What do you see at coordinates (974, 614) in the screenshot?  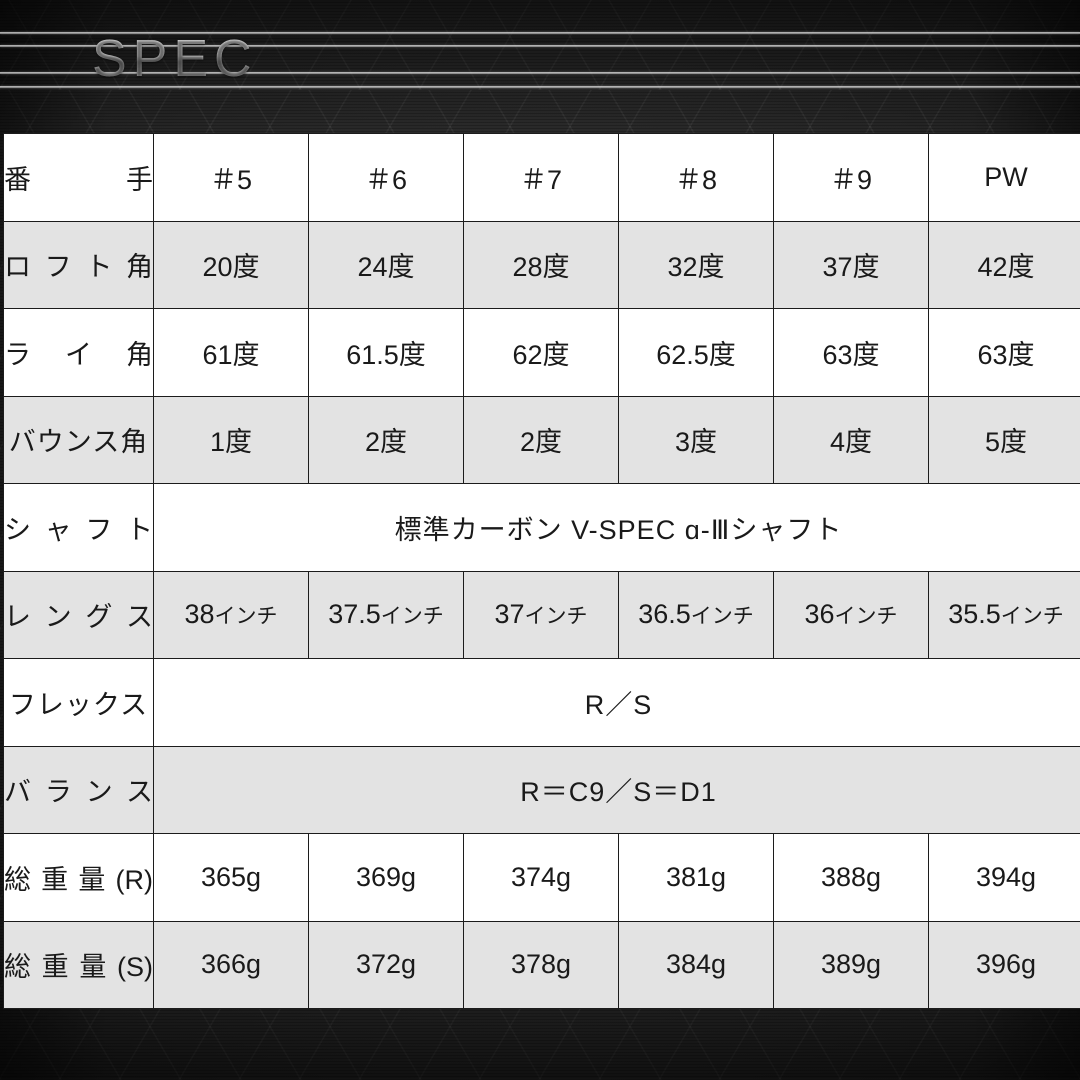 I see `value-number: 35.5` at bounding box center [974, 614].